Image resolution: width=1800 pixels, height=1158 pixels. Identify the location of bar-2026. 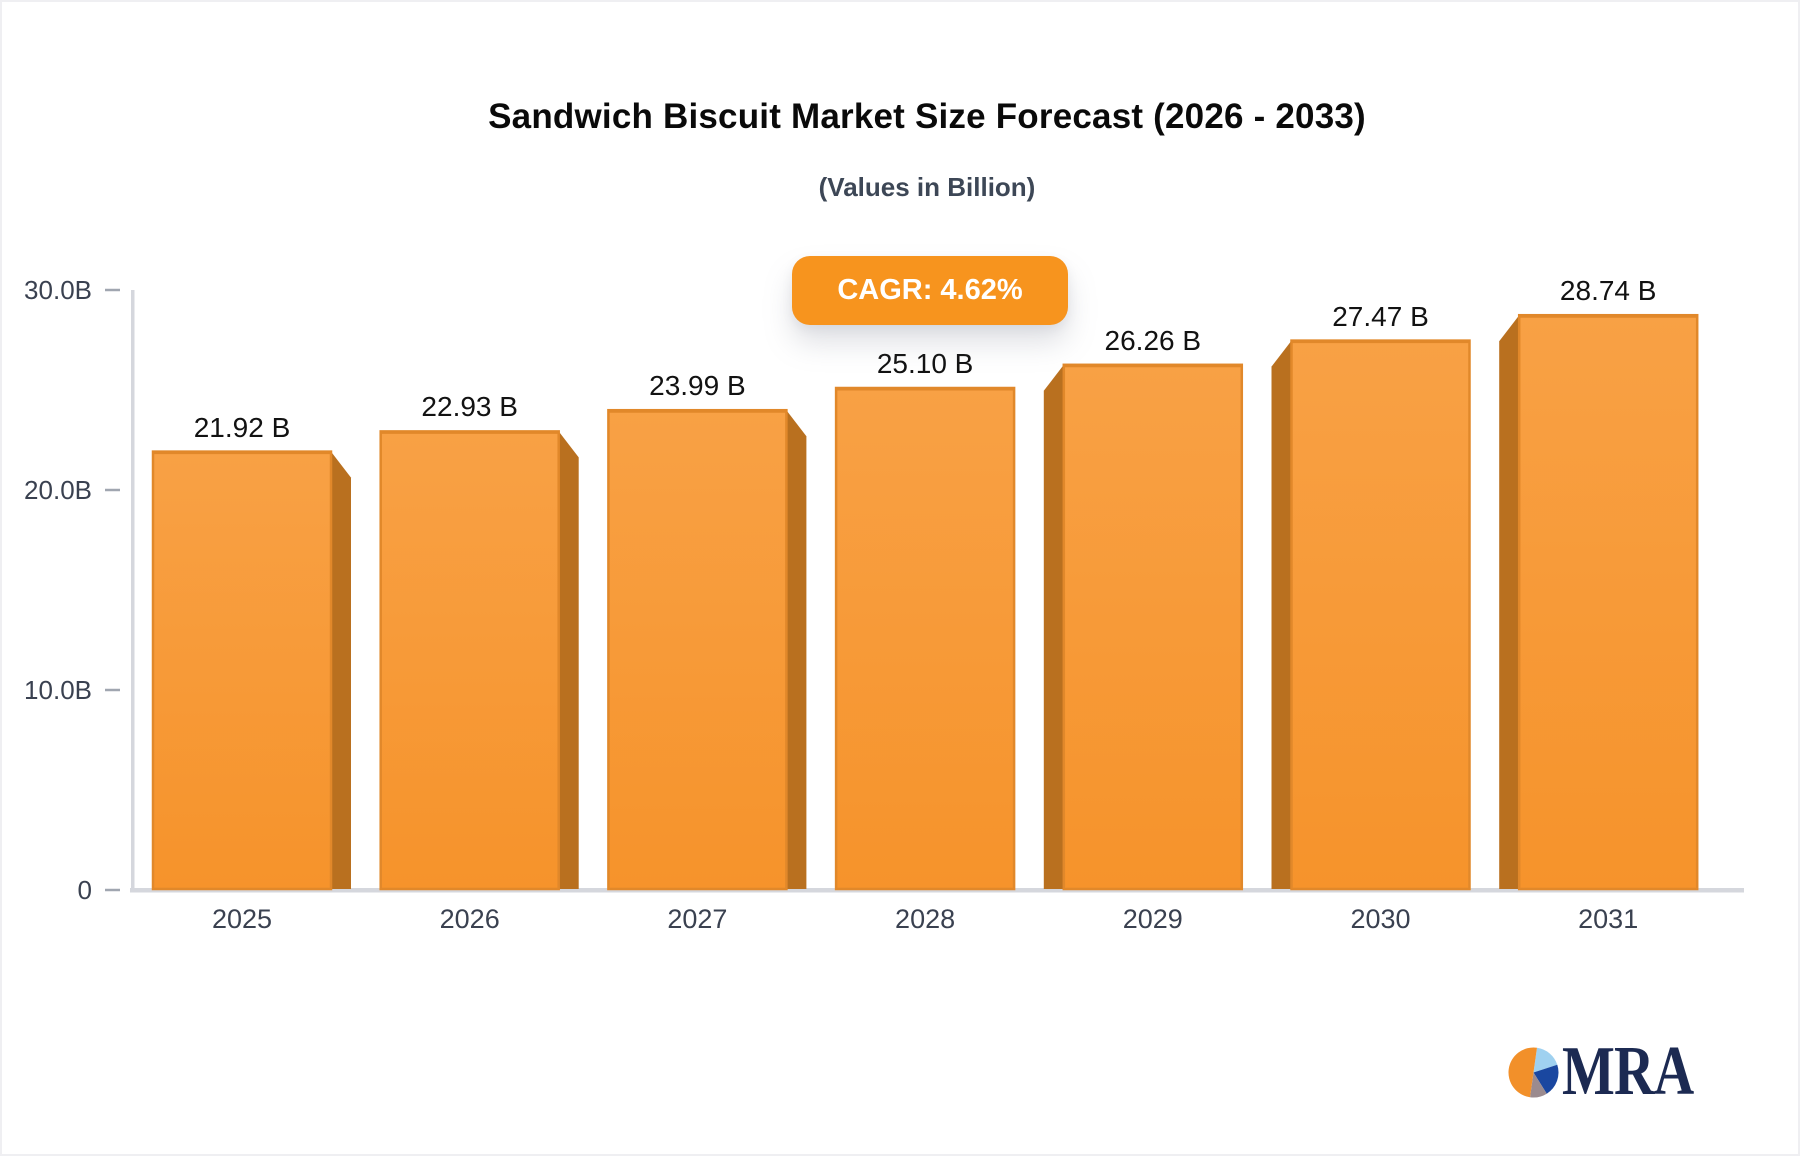
(469, 660).